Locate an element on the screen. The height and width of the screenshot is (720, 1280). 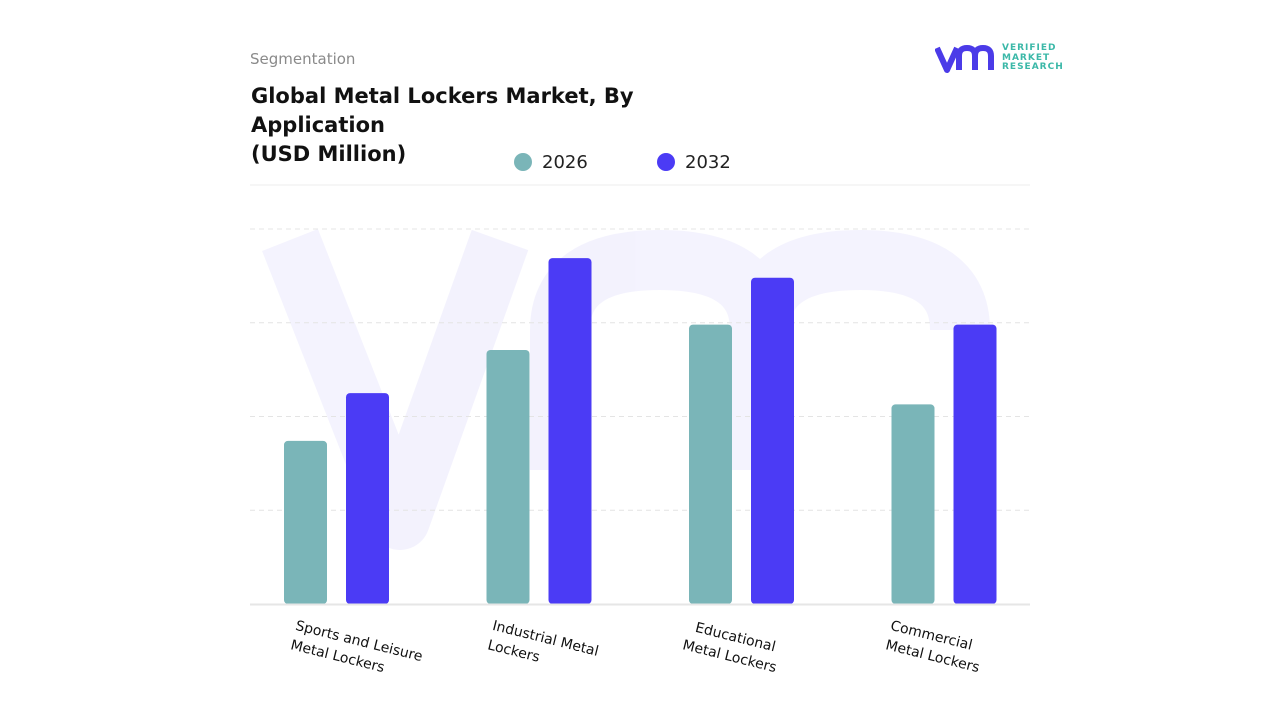
legend-label: 2032 is located at coordinates (708, 162).